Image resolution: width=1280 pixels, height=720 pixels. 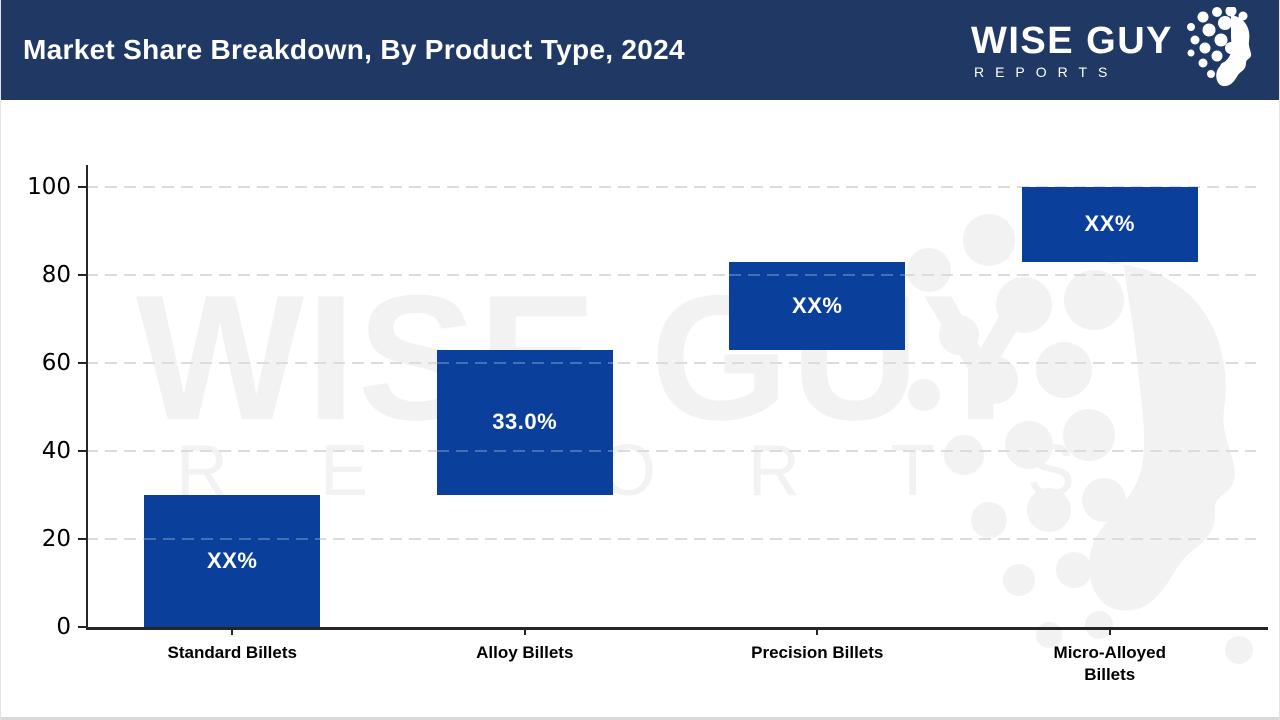 What do you see at coordinates (56, 451) in the screenshot?
I see `y-tick-label: 40` at bounding box center [56, 451].